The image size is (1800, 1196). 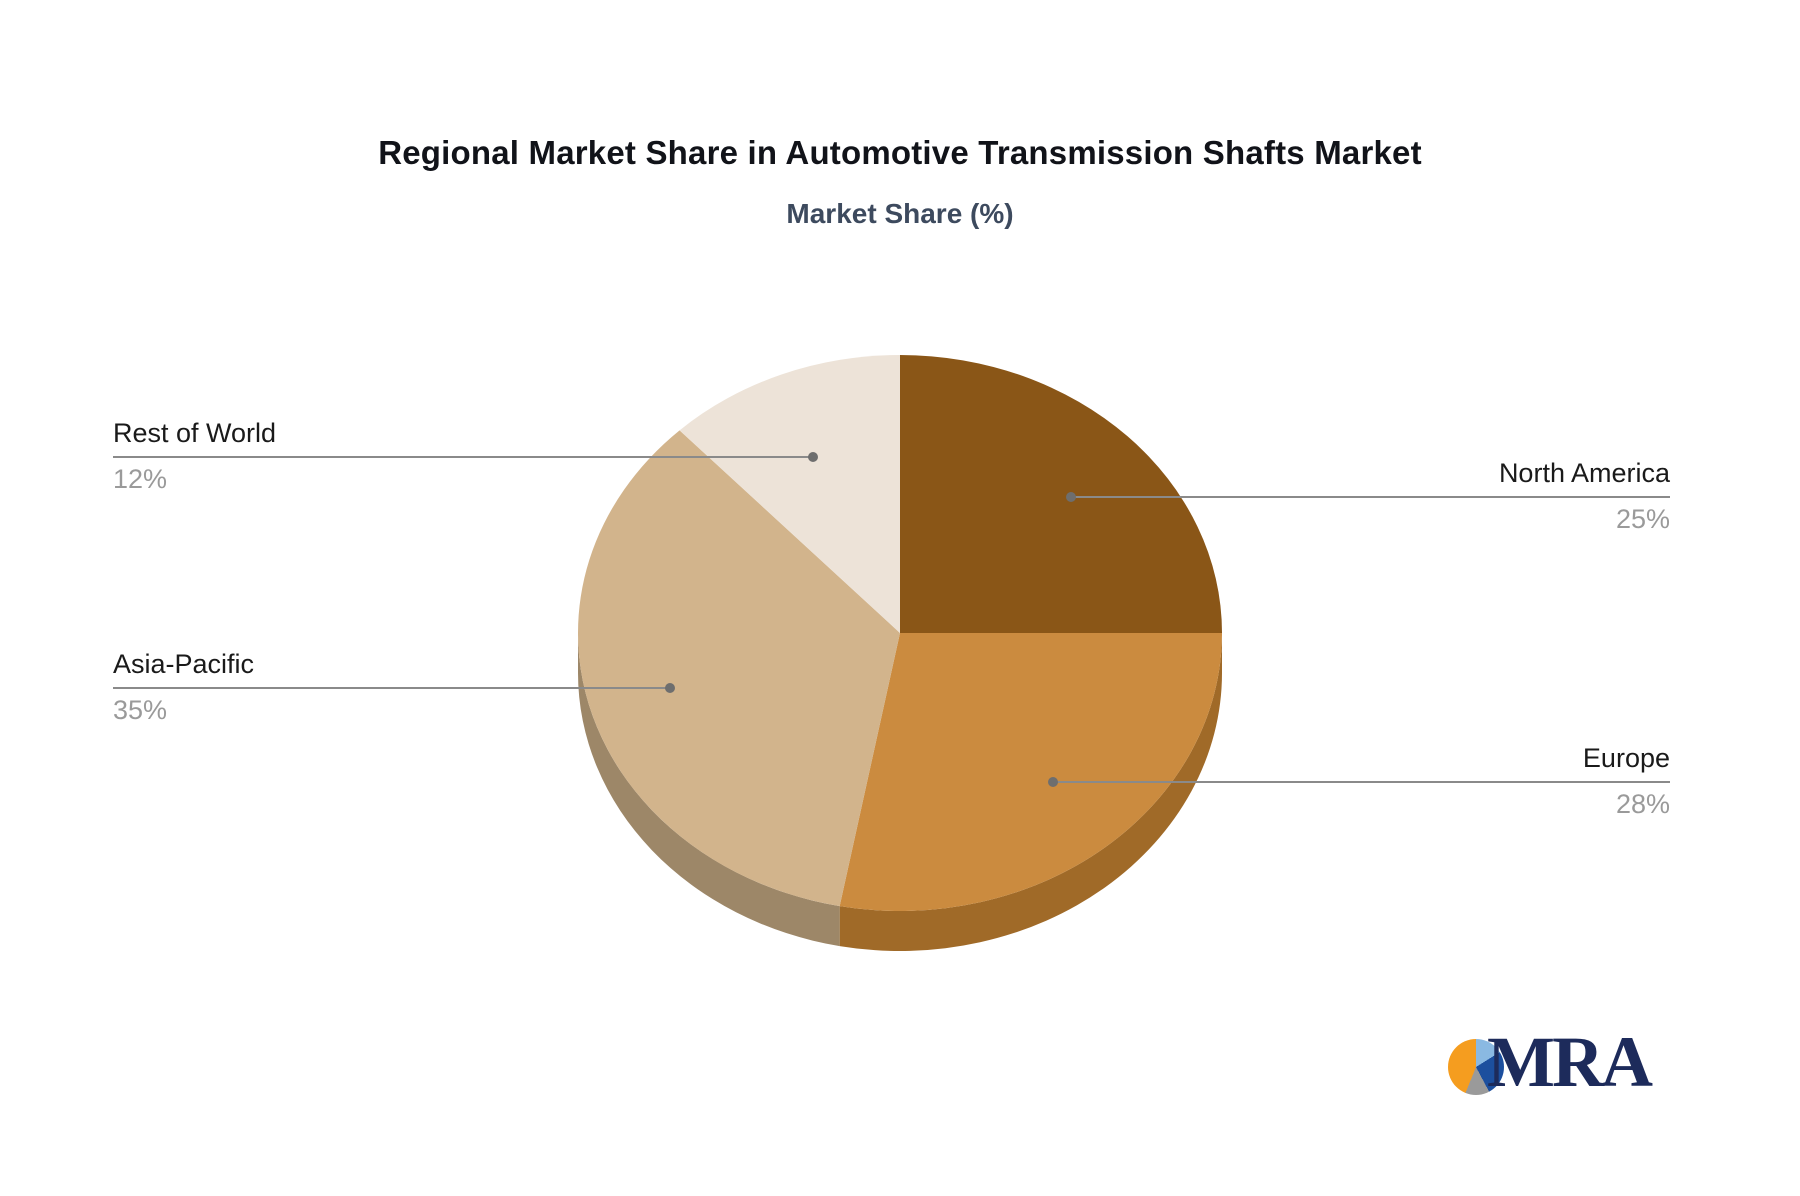 What do you see at coordinates (1053, 782) in the screenshot?
I see `leader-dot-europe` at bounding box center [1053, 782].